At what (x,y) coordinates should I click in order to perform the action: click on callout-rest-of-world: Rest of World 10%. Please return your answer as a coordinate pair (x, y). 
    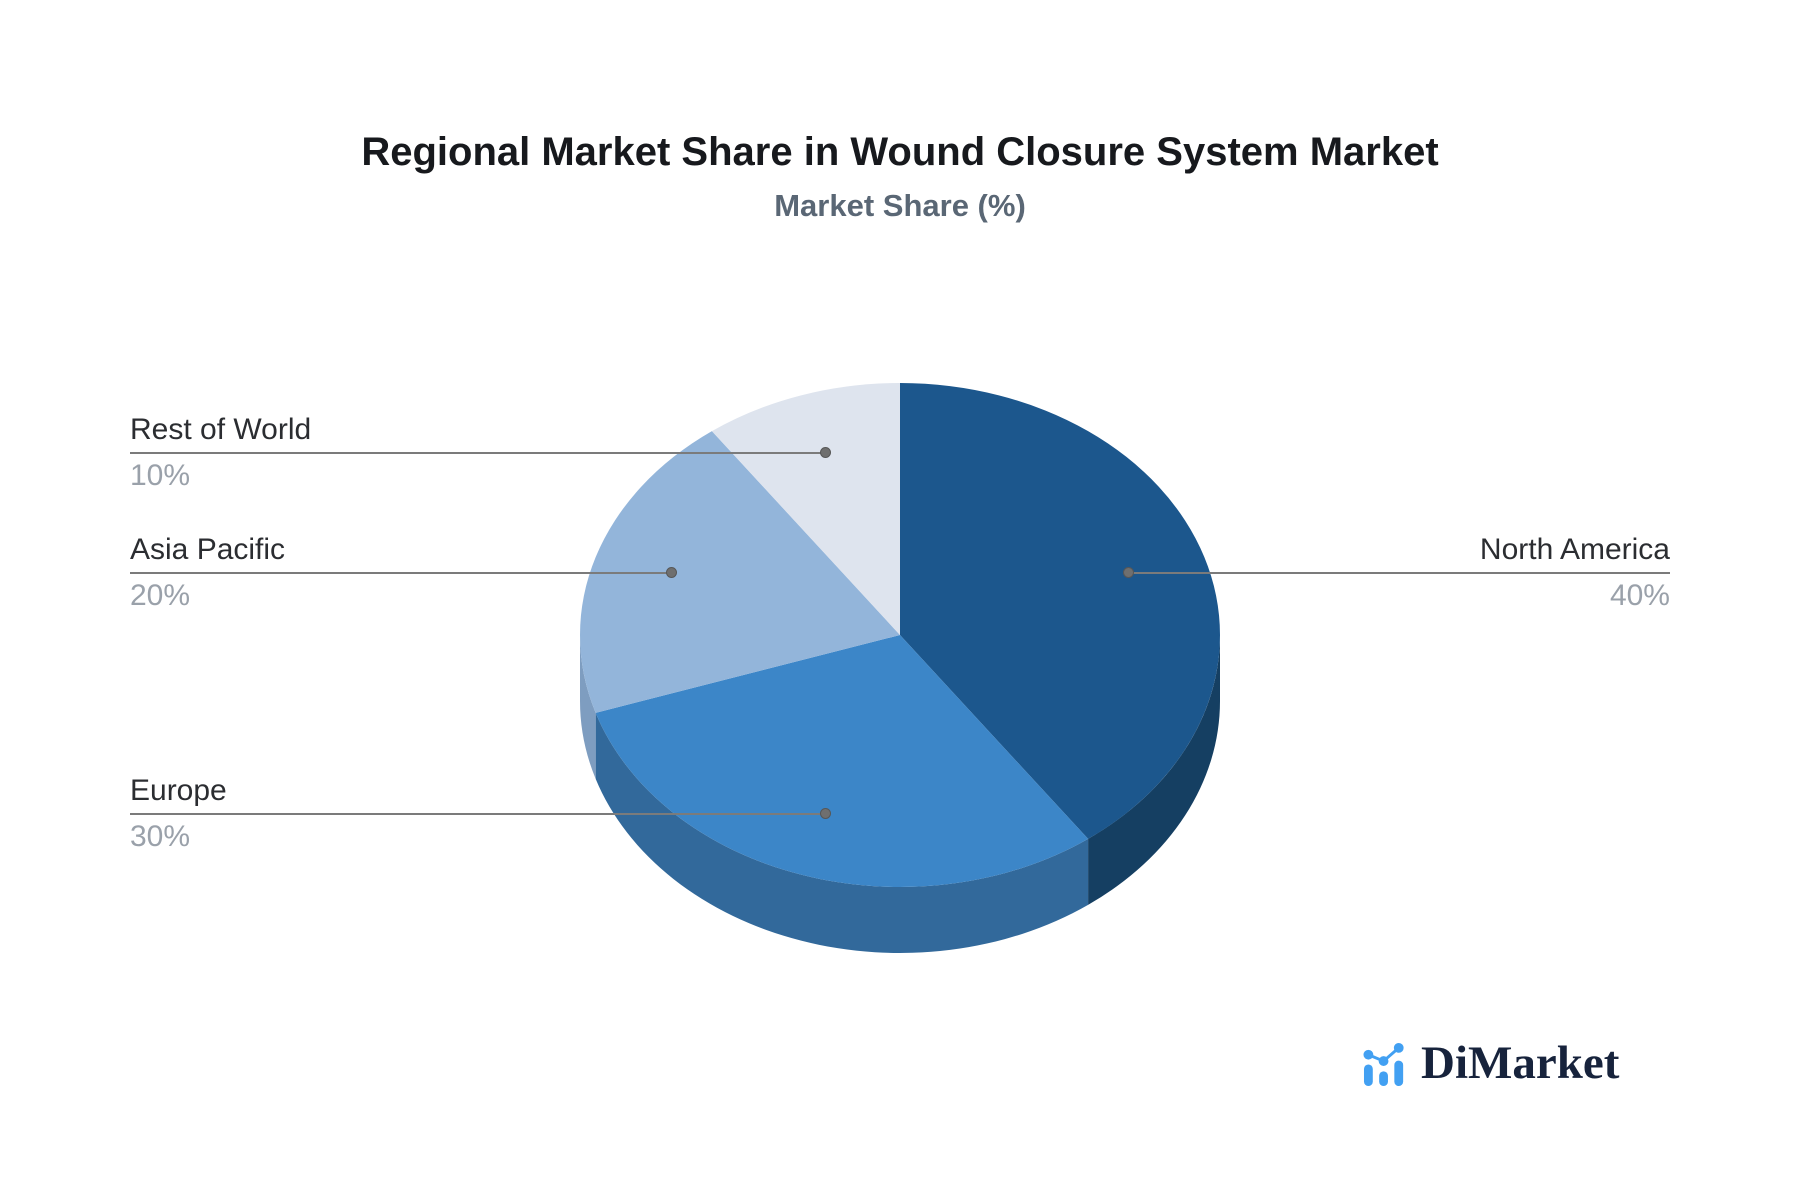
    Looking at the image, I should click on (480, 453).